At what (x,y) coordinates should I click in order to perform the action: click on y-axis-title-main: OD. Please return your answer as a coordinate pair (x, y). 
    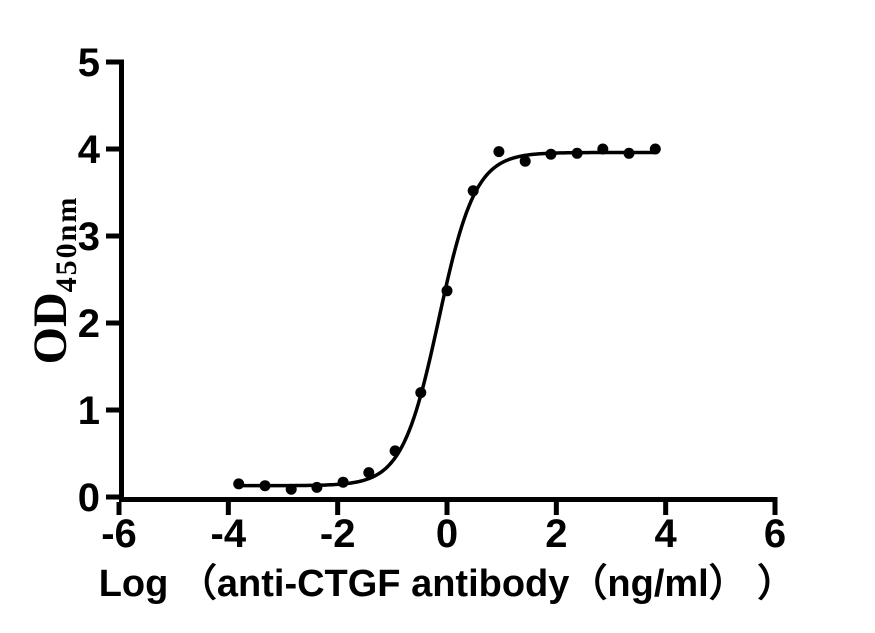
    Looking at the image, I should click on (50, 328).